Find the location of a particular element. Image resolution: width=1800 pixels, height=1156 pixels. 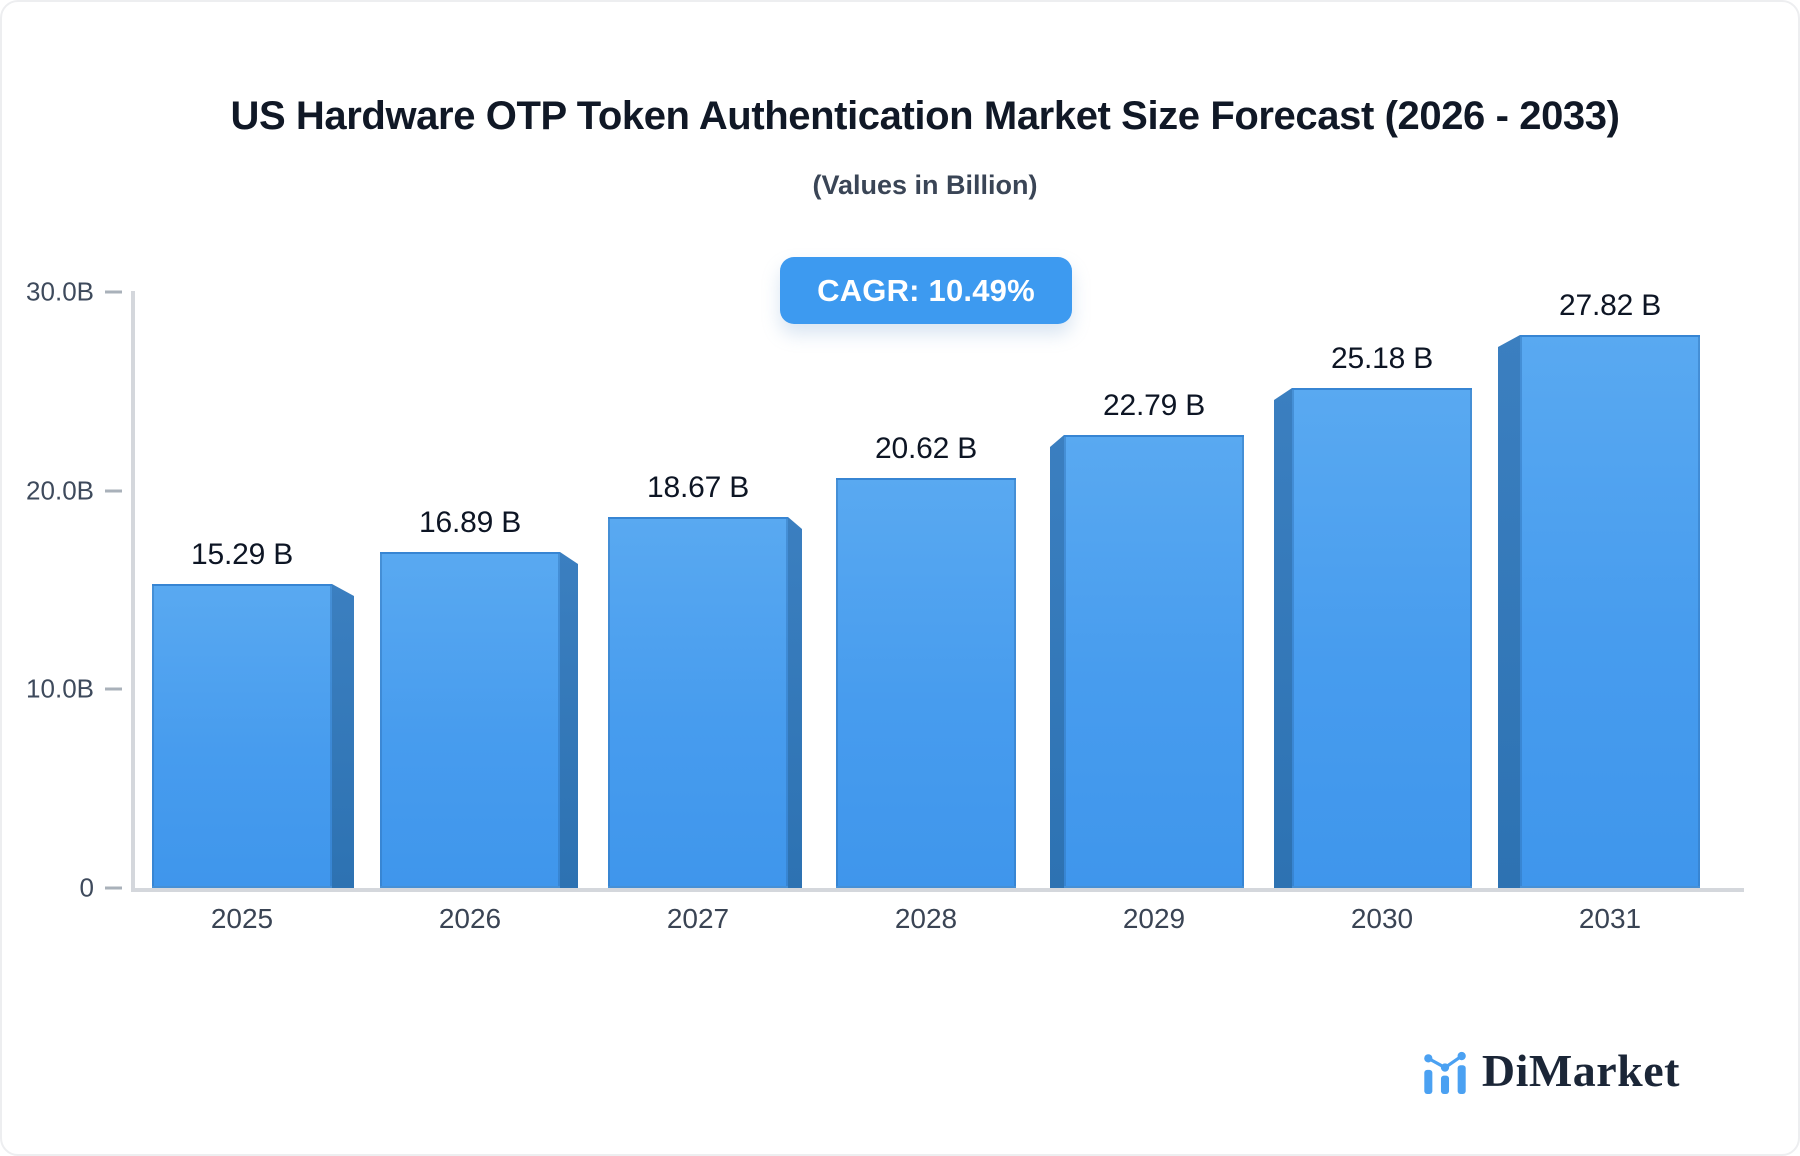

x-axis-label-2030: 2030 is located at coordinates (1382, 918).